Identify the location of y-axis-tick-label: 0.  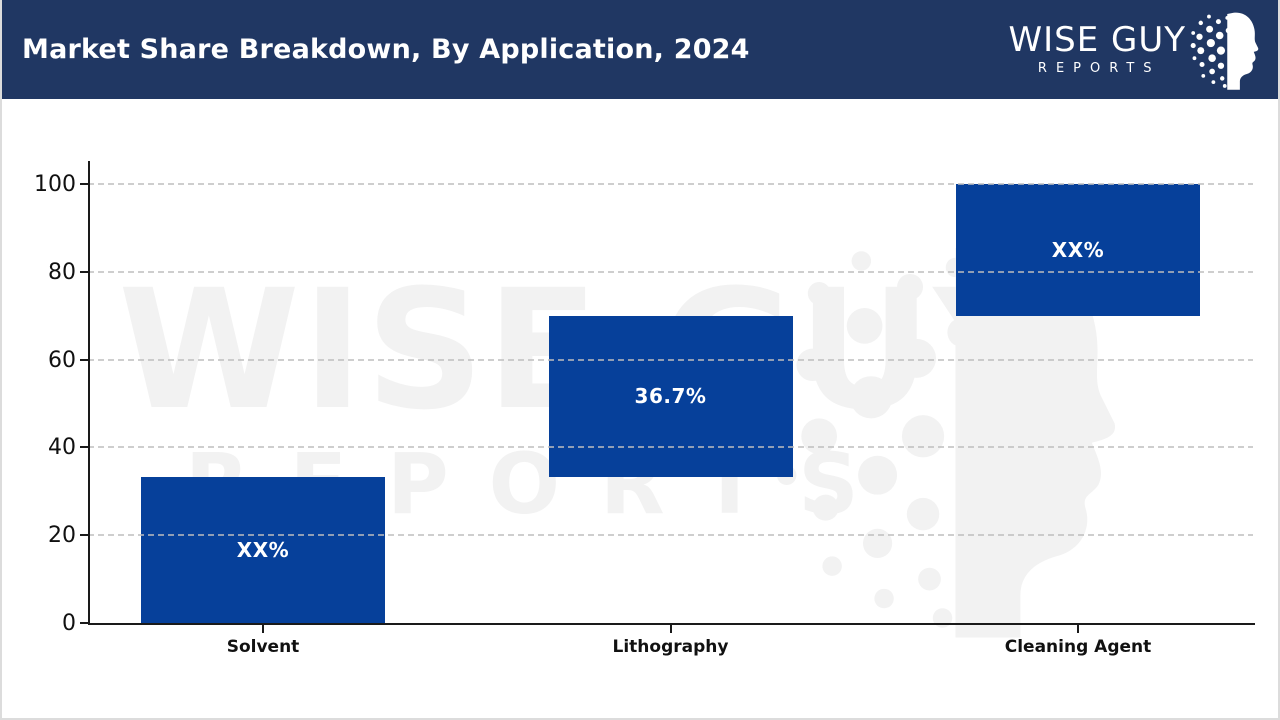
(69, 623).